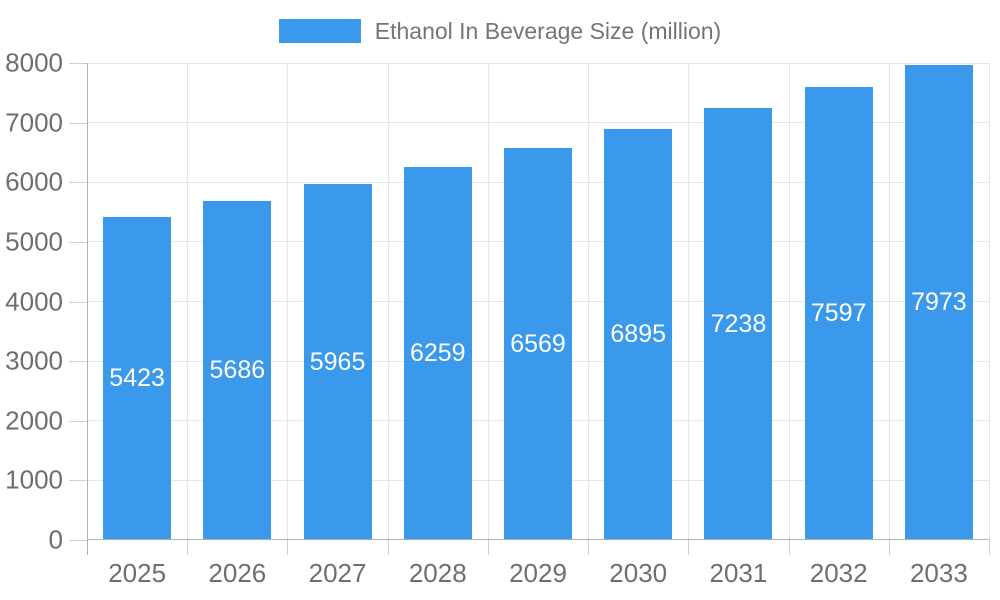  I want to click on x-axis-line, so click(538, 539).